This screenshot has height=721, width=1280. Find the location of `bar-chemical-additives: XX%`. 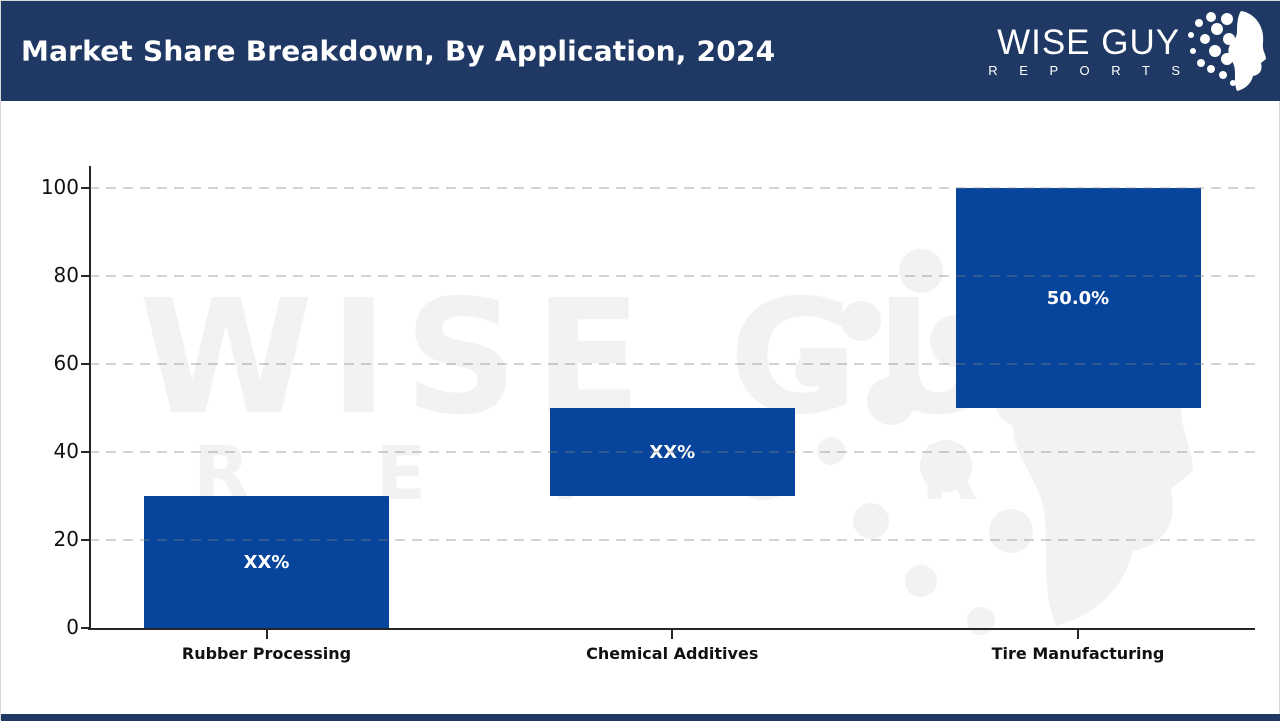

bar-chemical-additives: XX% is located at coordinates (672, 452).